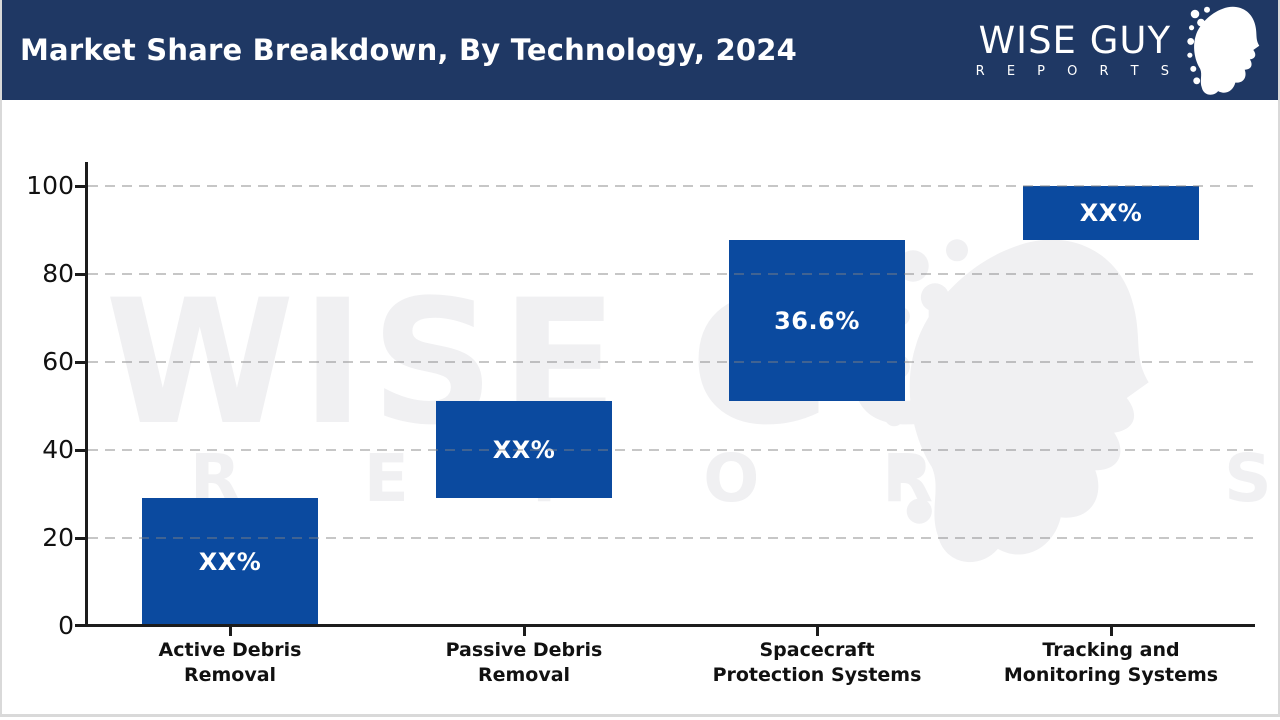  Describe the element at coordinates (58, 273) in the screenshot. I see `y-tick-label: 80` at that location.